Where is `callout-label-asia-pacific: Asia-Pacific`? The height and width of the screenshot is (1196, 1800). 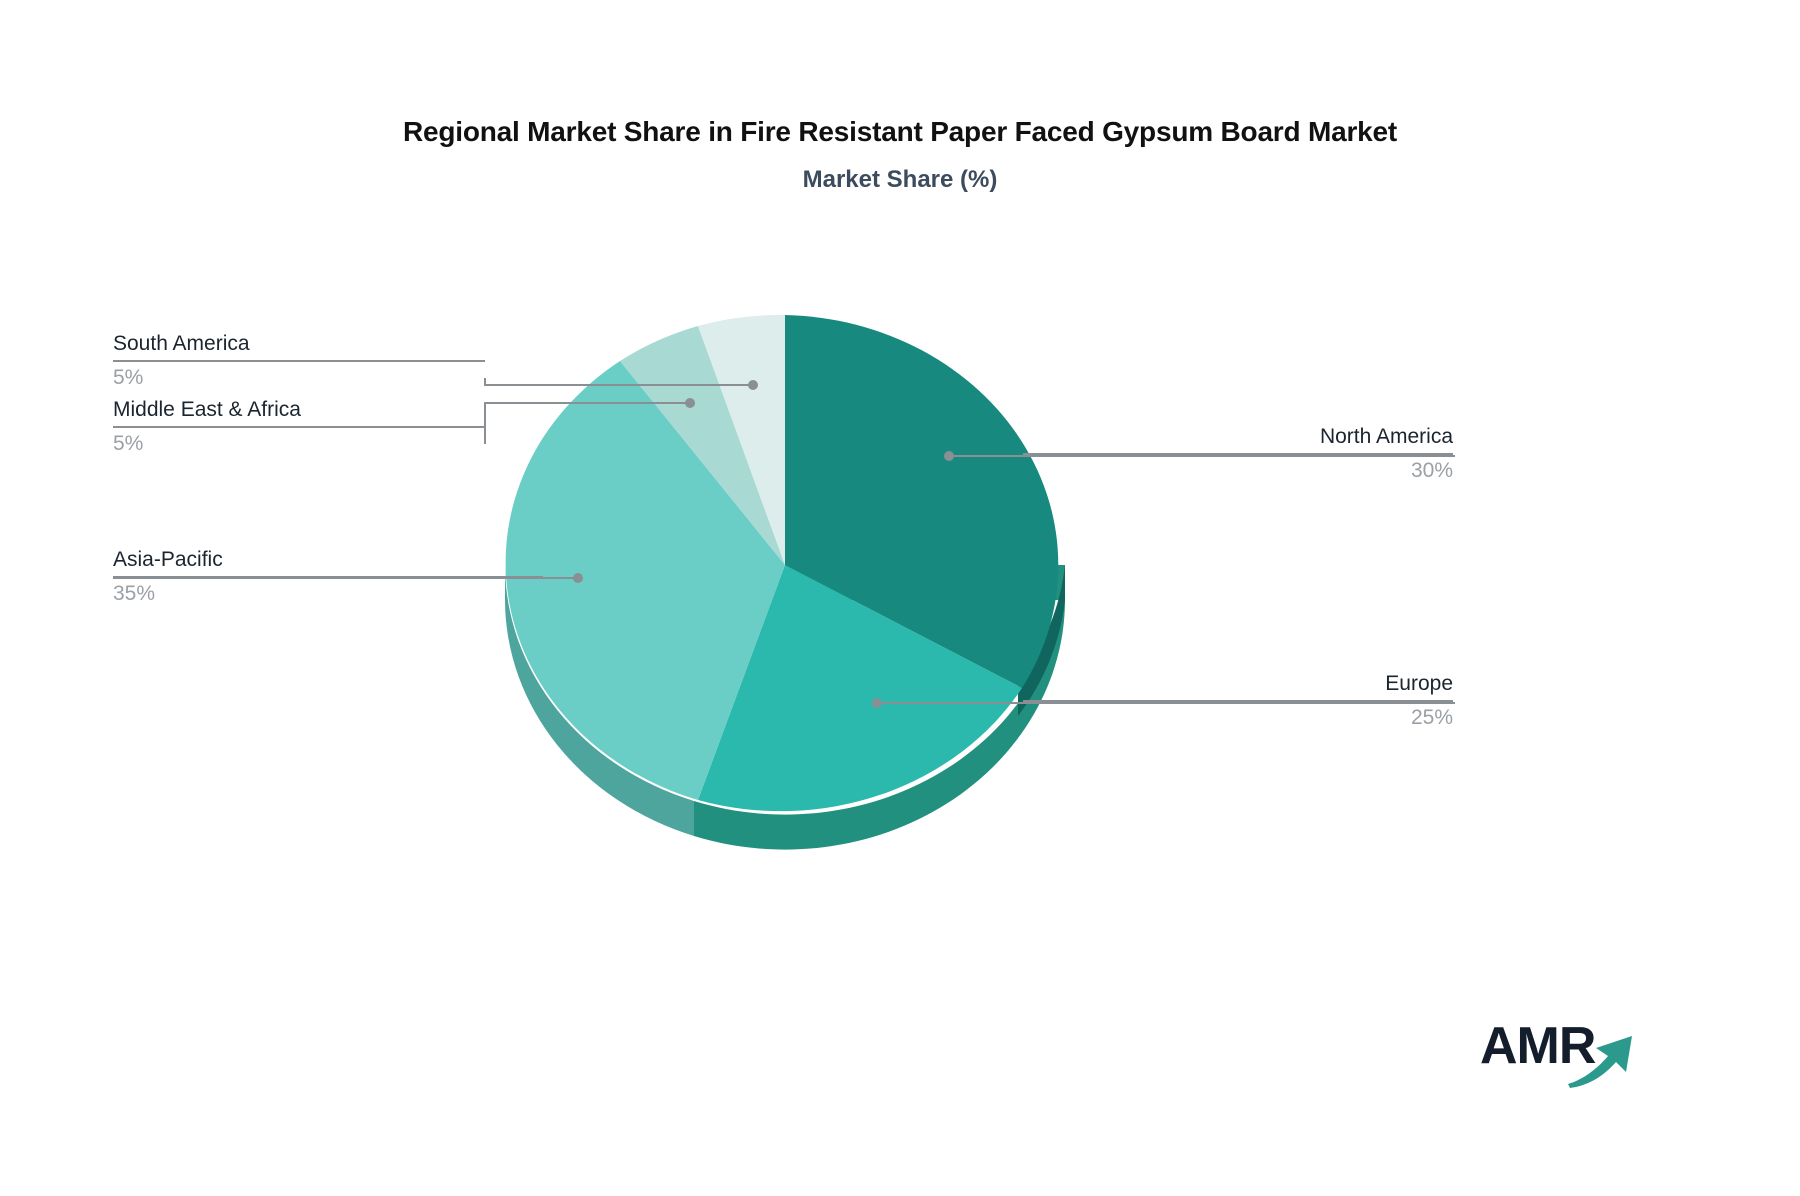 callout-label-asia-pacific: Asia-Pacific is located at coordinates (168, 559).